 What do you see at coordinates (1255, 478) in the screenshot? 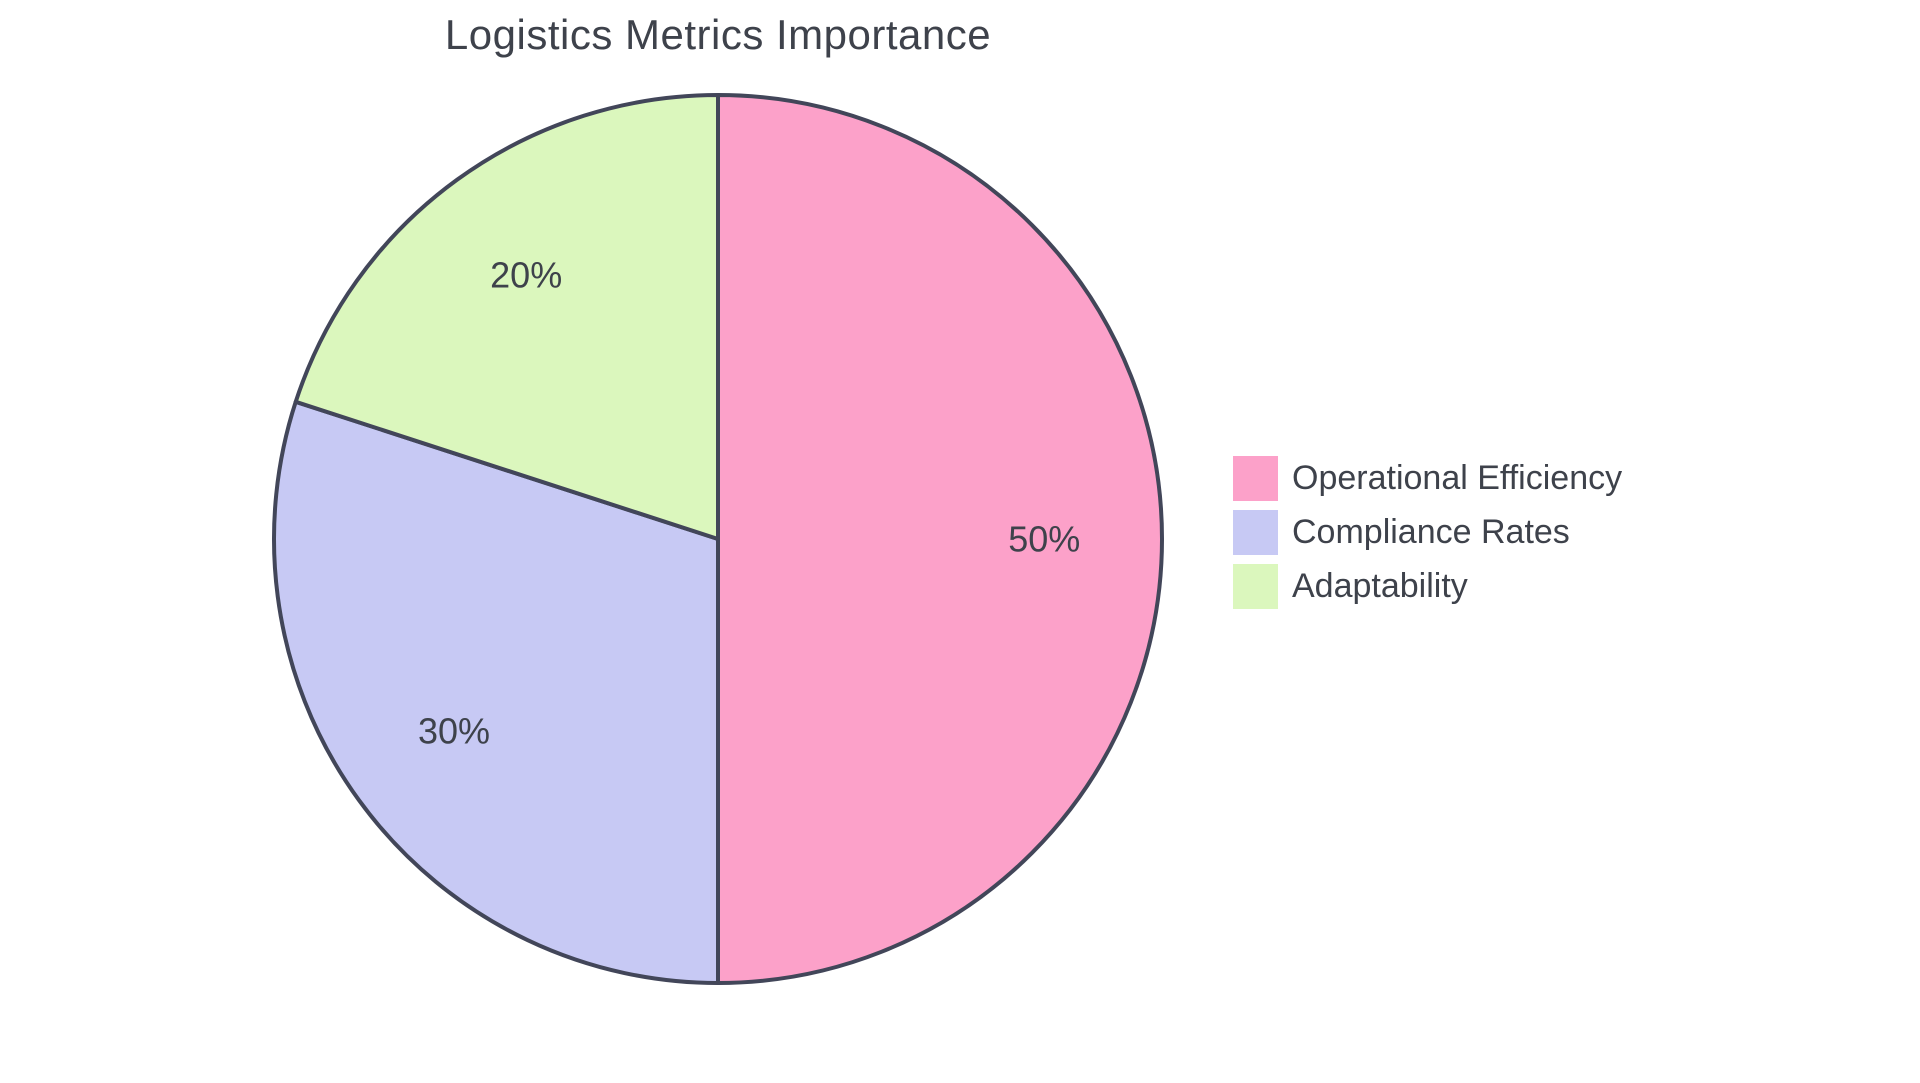
I see `legend-swatch-operational-efficiency` at bounding box center [1255, 478].